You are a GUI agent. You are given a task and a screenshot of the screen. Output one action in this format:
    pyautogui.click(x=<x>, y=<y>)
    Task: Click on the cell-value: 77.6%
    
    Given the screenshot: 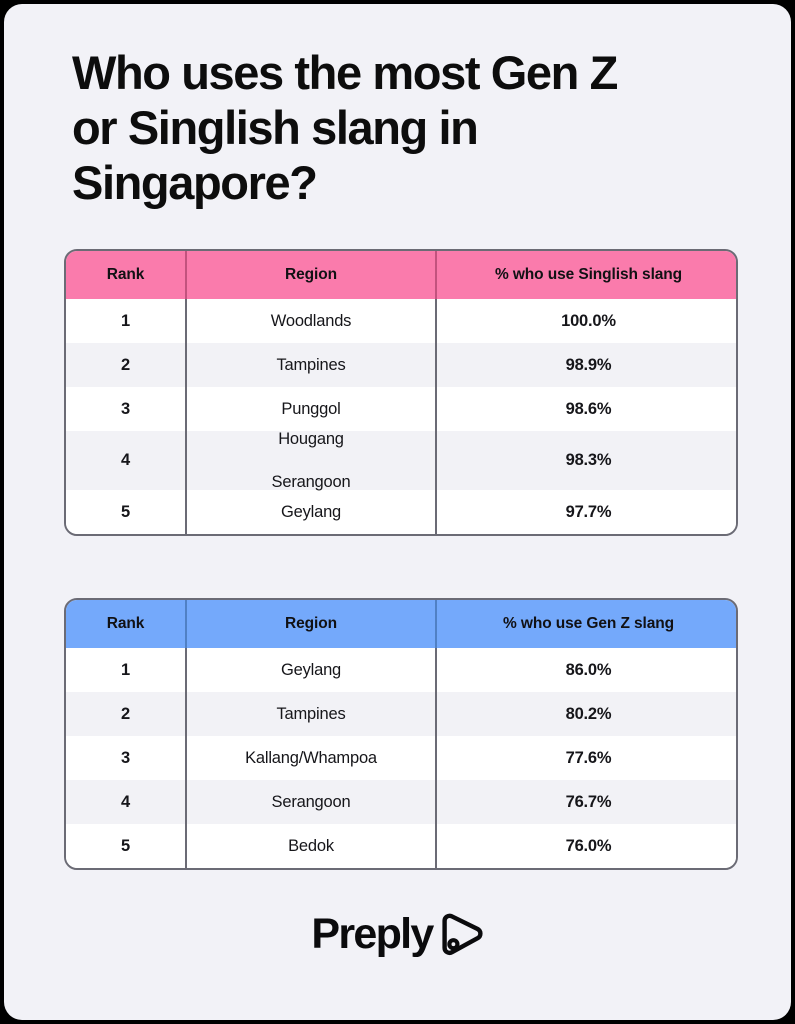 What is the action you would take?
    pyautogui.click(x=585, y=758)
    